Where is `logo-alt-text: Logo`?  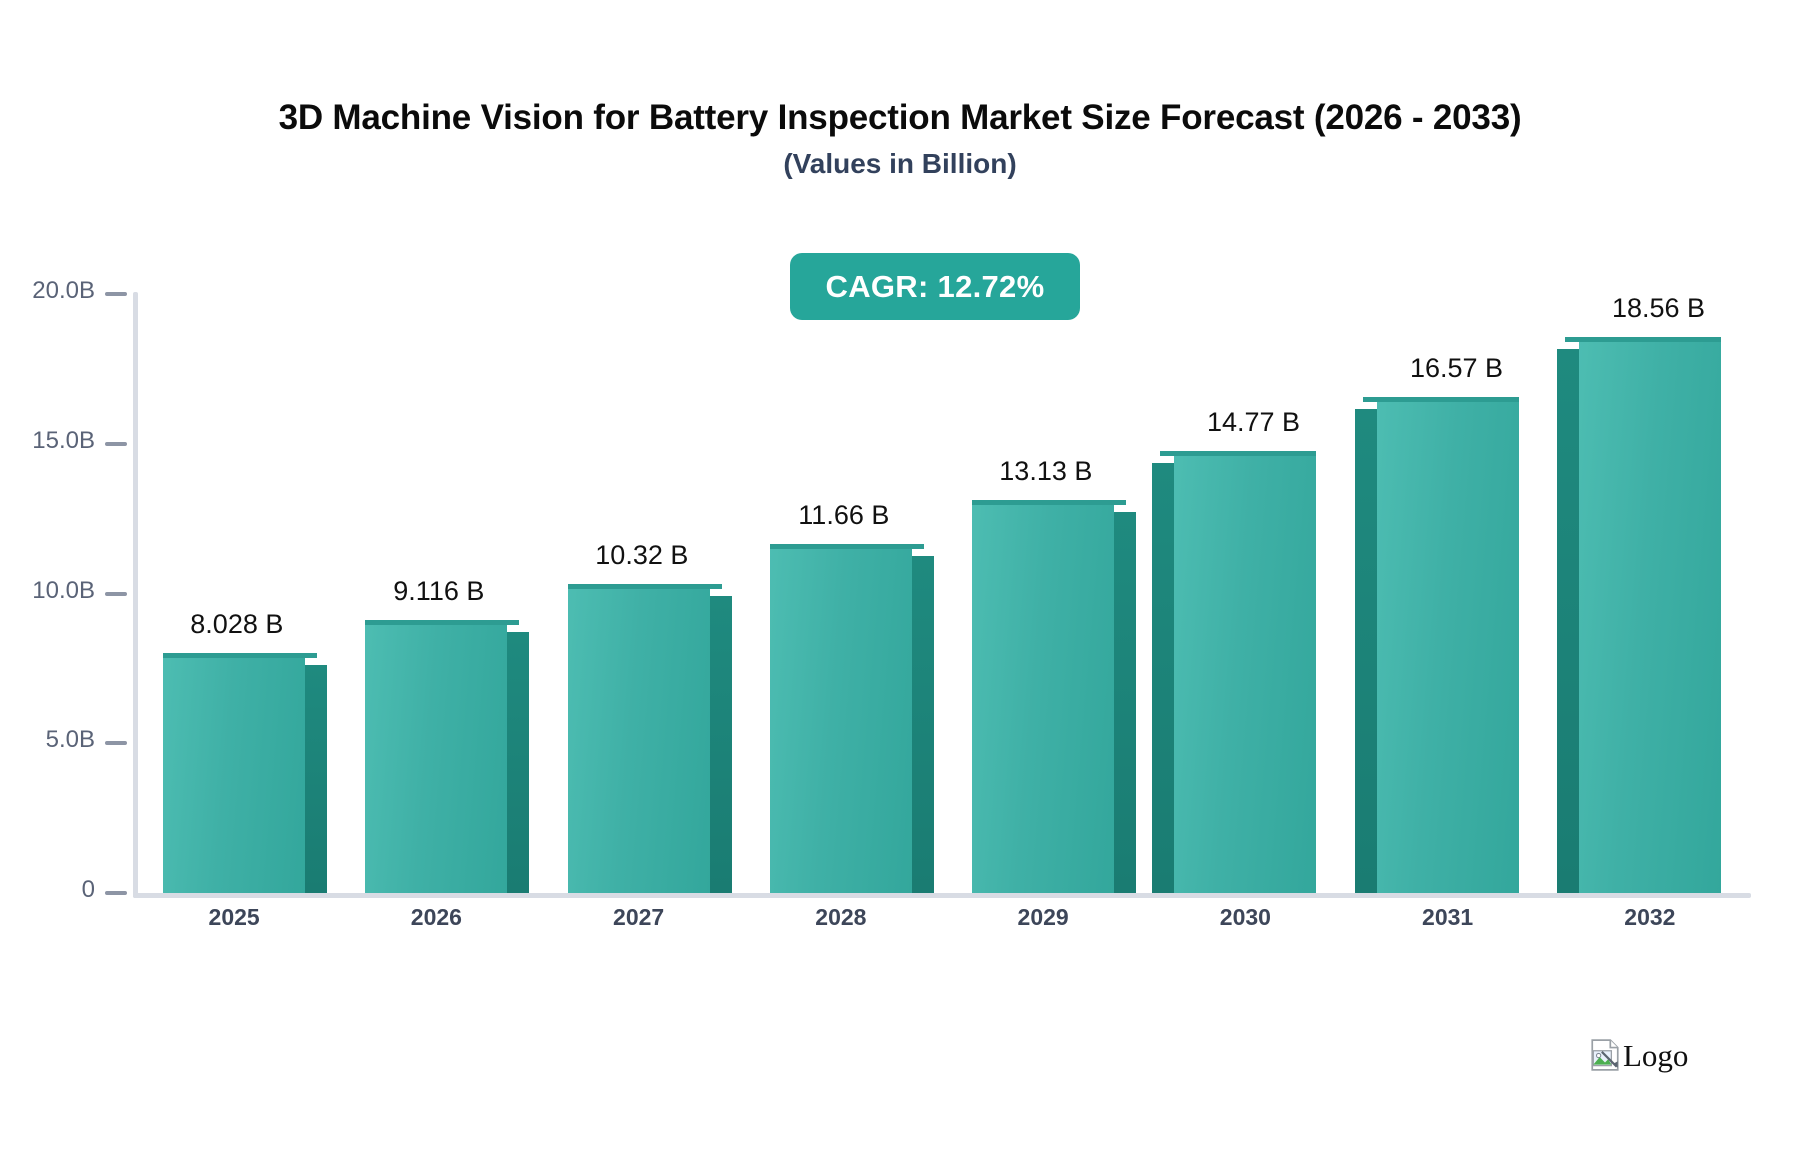 logo-alt-text: Logo is located at coordinates (1656, 1055).